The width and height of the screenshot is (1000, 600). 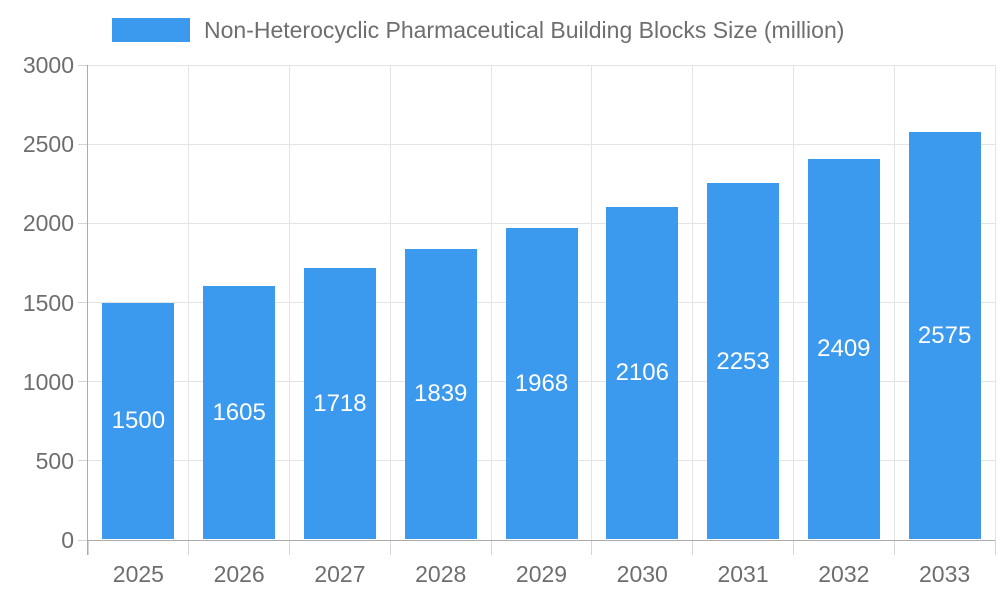 I want to click on x-axis-label: 2033, so click(x=945, y=574).